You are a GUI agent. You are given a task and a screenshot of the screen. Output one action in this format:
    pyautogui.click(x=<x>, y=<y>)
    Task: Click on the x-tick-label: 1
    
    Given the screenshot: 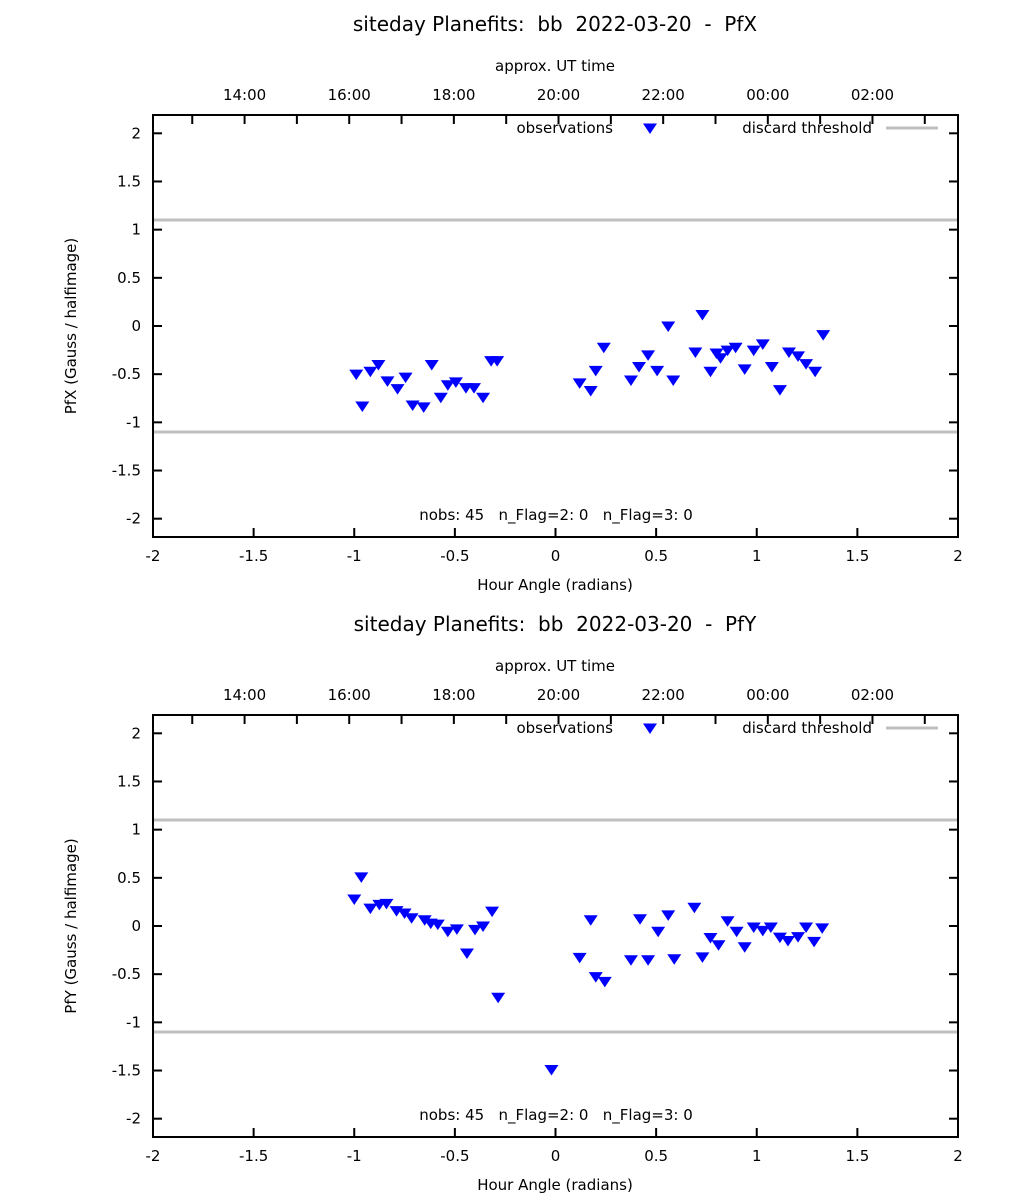 What is the action you would take?
    pyautogui.click(x=757, y=1156)
    